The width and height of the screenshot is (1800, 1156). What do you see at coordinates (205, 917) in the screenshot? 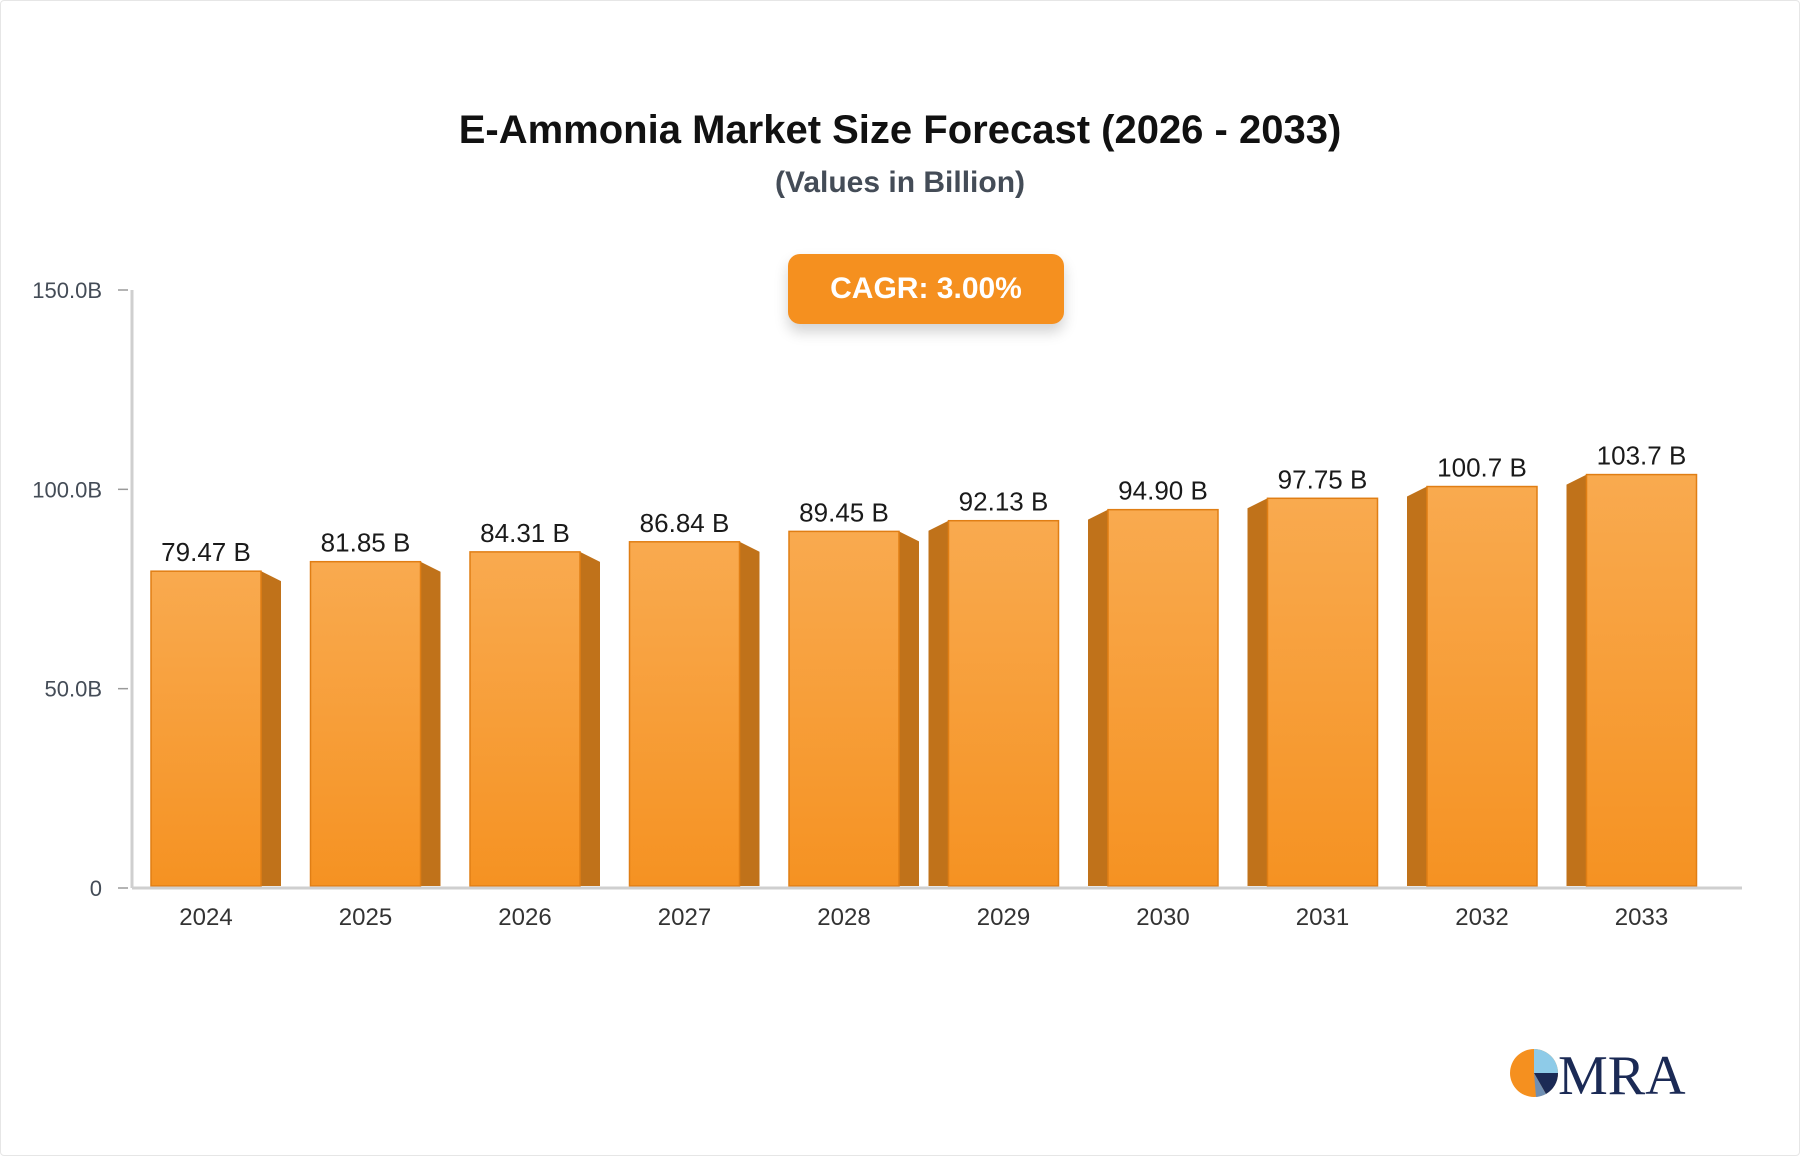
I see `x-tick-label: 2024` at bounding box center [205, 917].